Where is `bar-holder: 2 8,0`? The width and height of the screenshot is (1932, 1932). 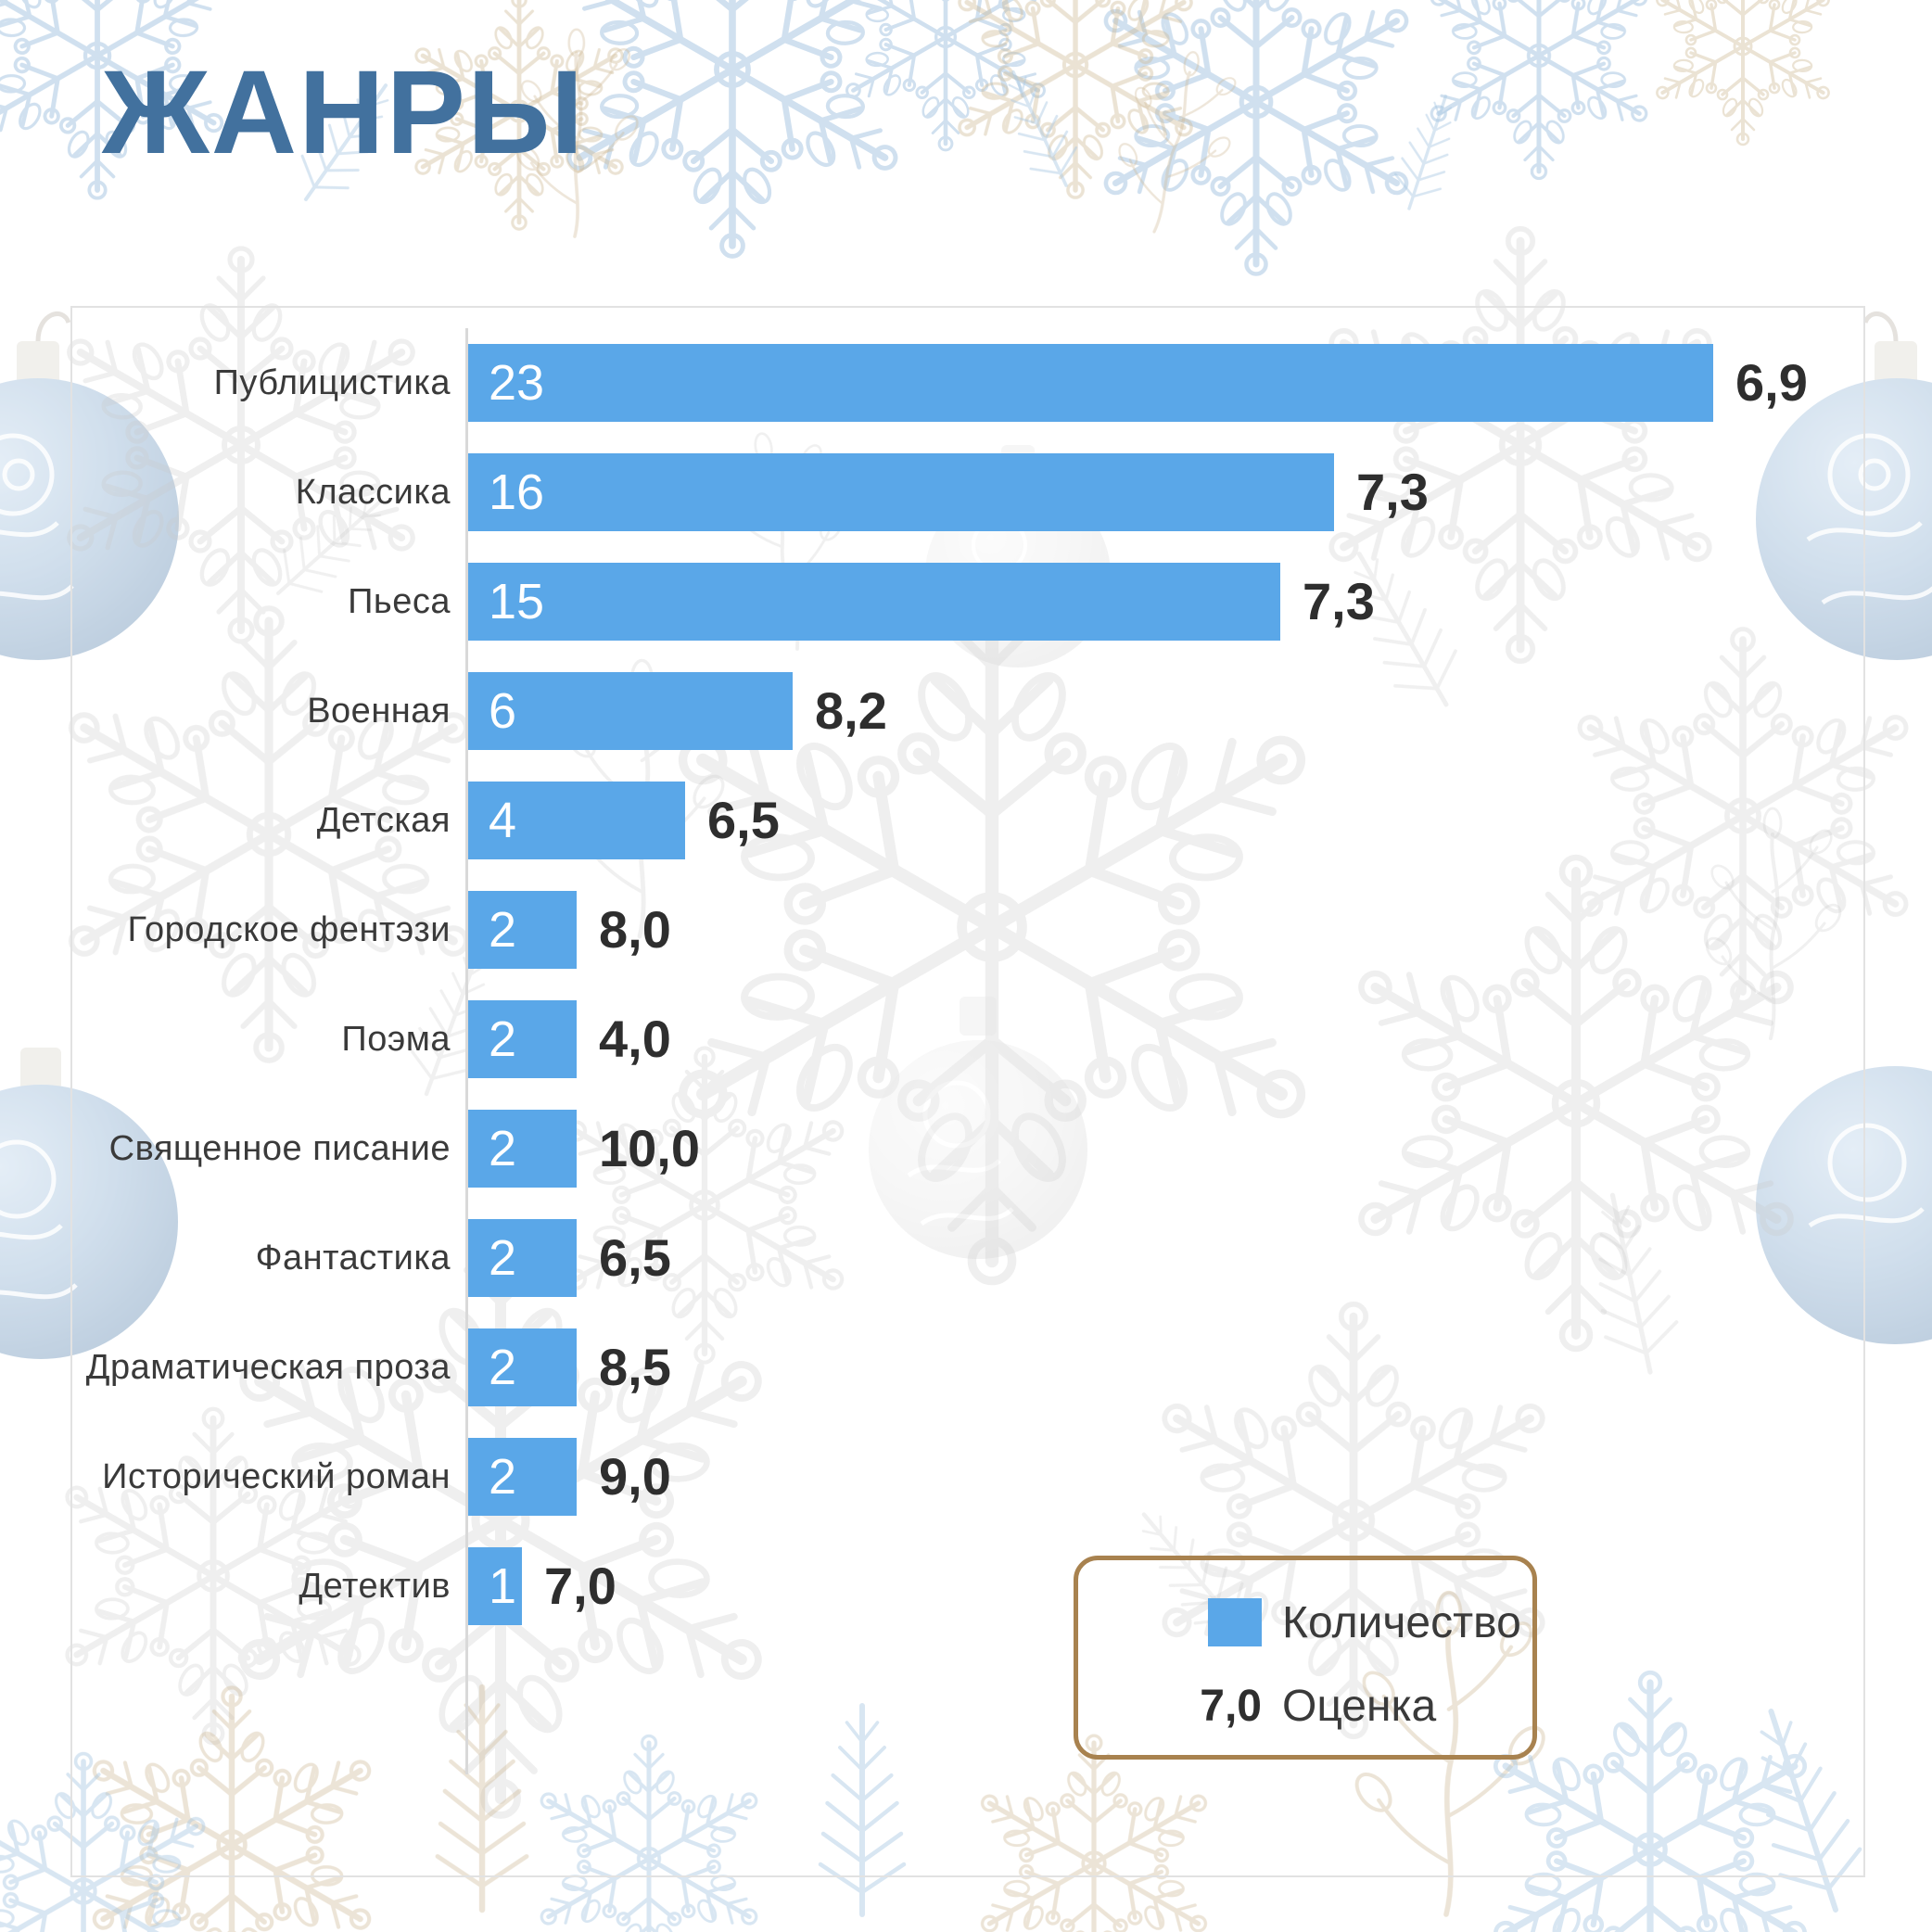
bar-holder: 2 8,0 is located at coordinates (569, 930).